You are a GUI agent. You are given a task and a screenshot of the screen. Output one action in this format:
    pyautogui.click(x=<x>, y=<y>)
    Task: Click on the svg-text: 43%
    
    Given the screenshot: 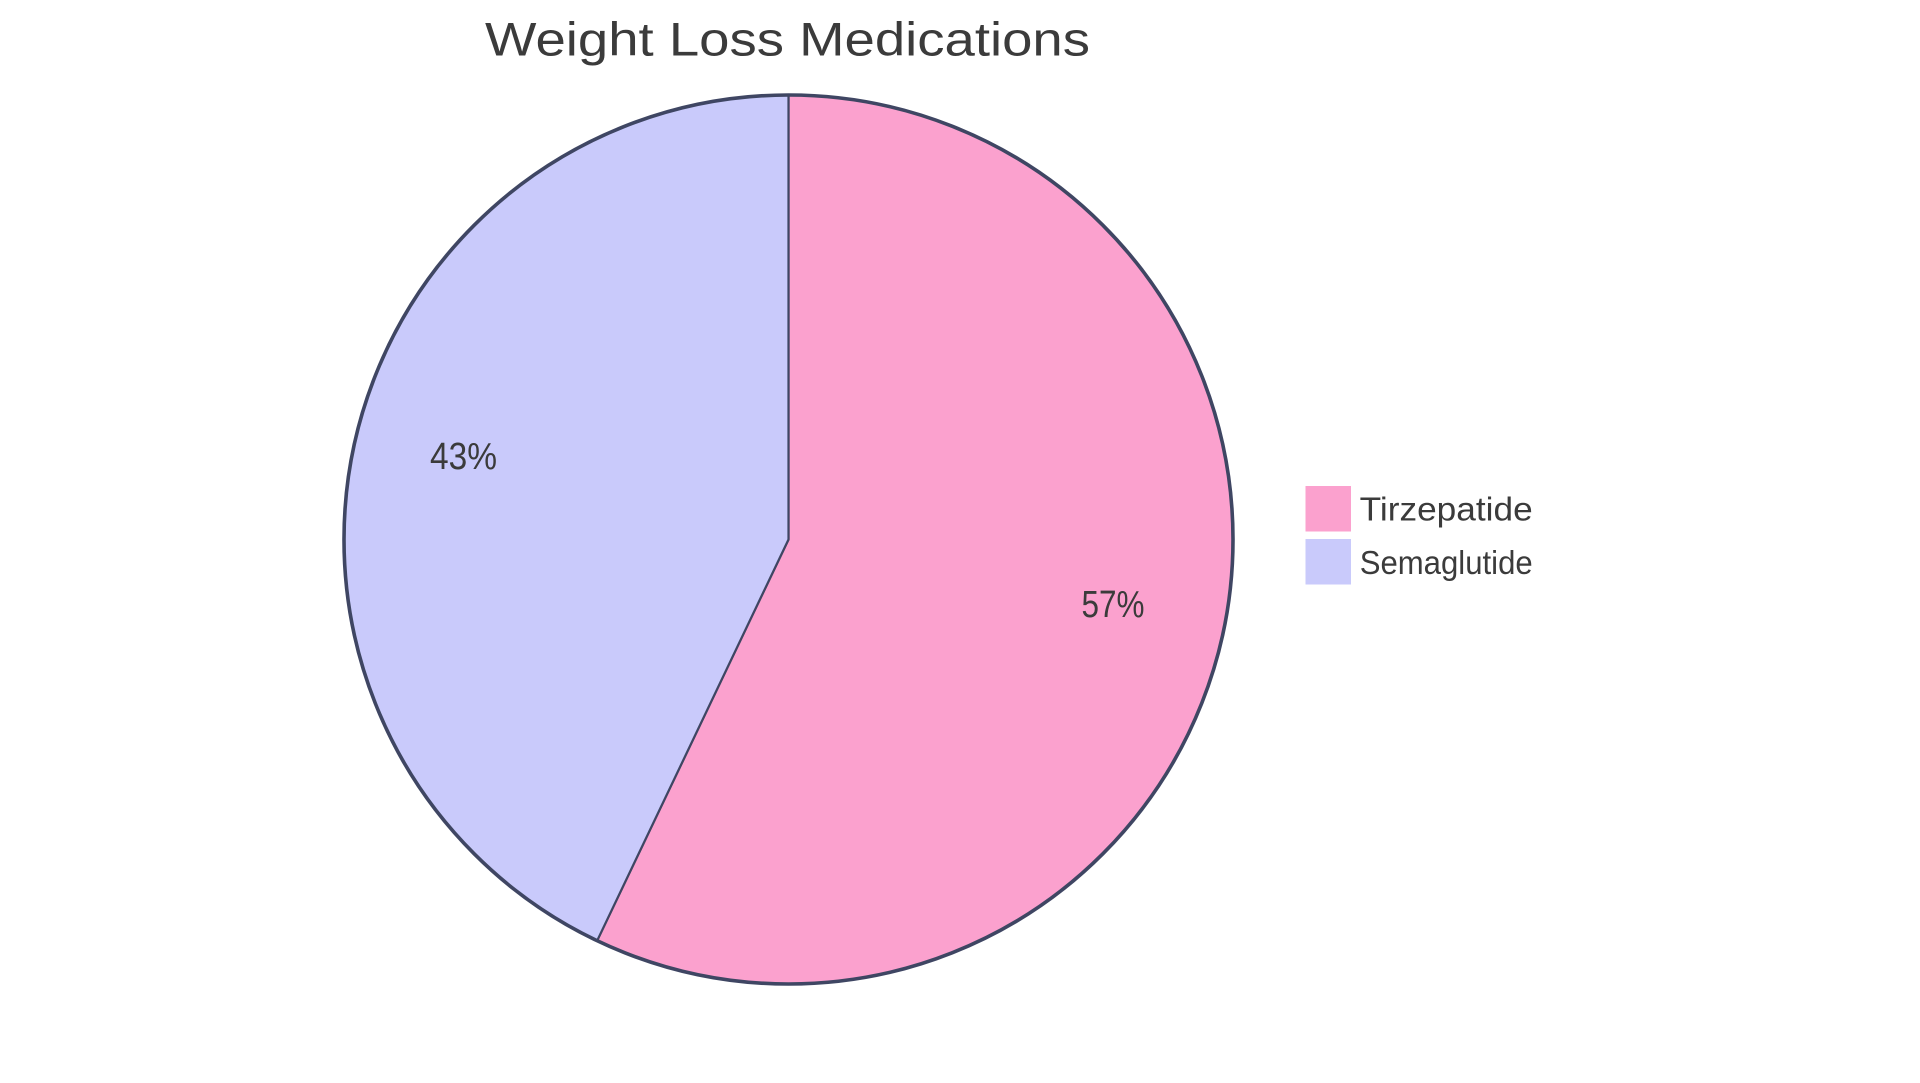 What is the action you would take?
    pyautogui.click(x=463, y=457)
    